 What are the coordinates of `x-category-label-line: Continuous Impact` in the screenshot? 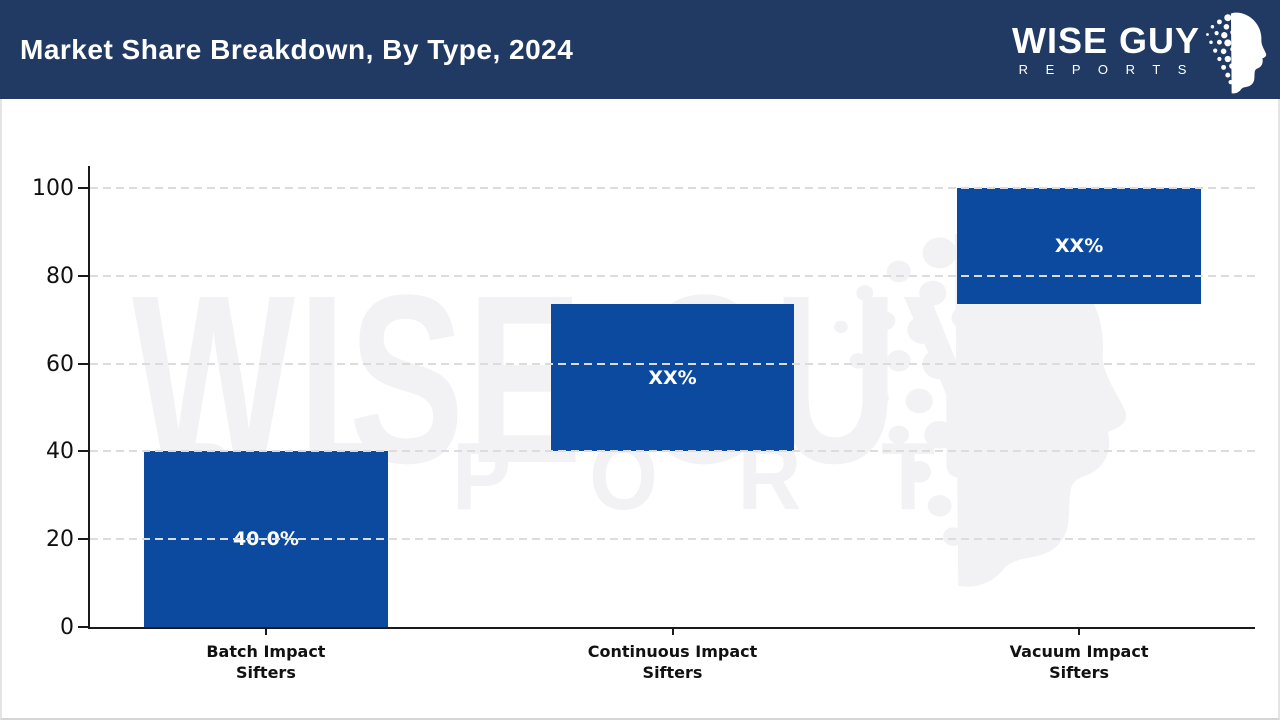 It's located at (672, 651).